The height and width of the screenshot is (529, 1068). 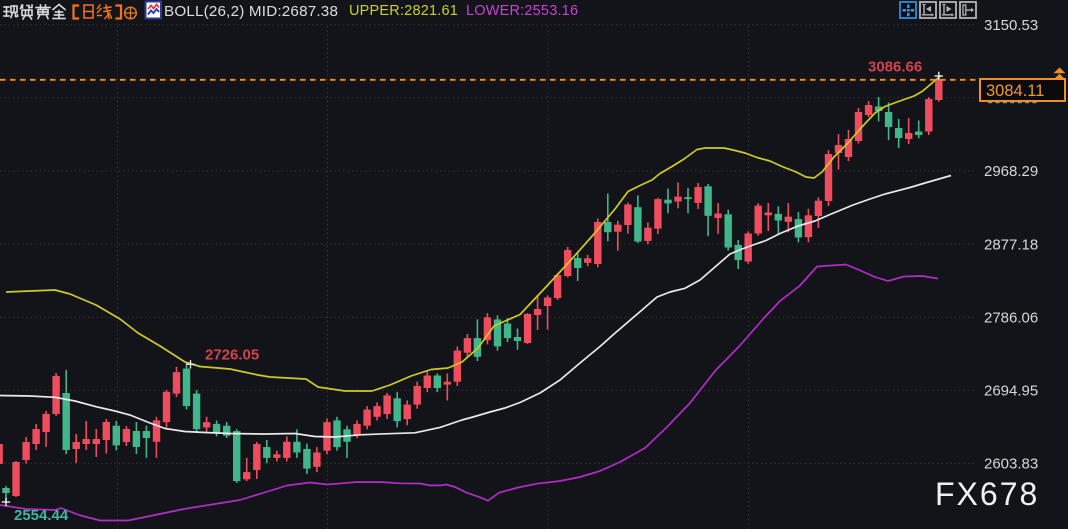 What do you see at coordinates (1011, 464) in the screenshot?
I see `svg-text: 2603.83` at bounding box center [1011, 464].